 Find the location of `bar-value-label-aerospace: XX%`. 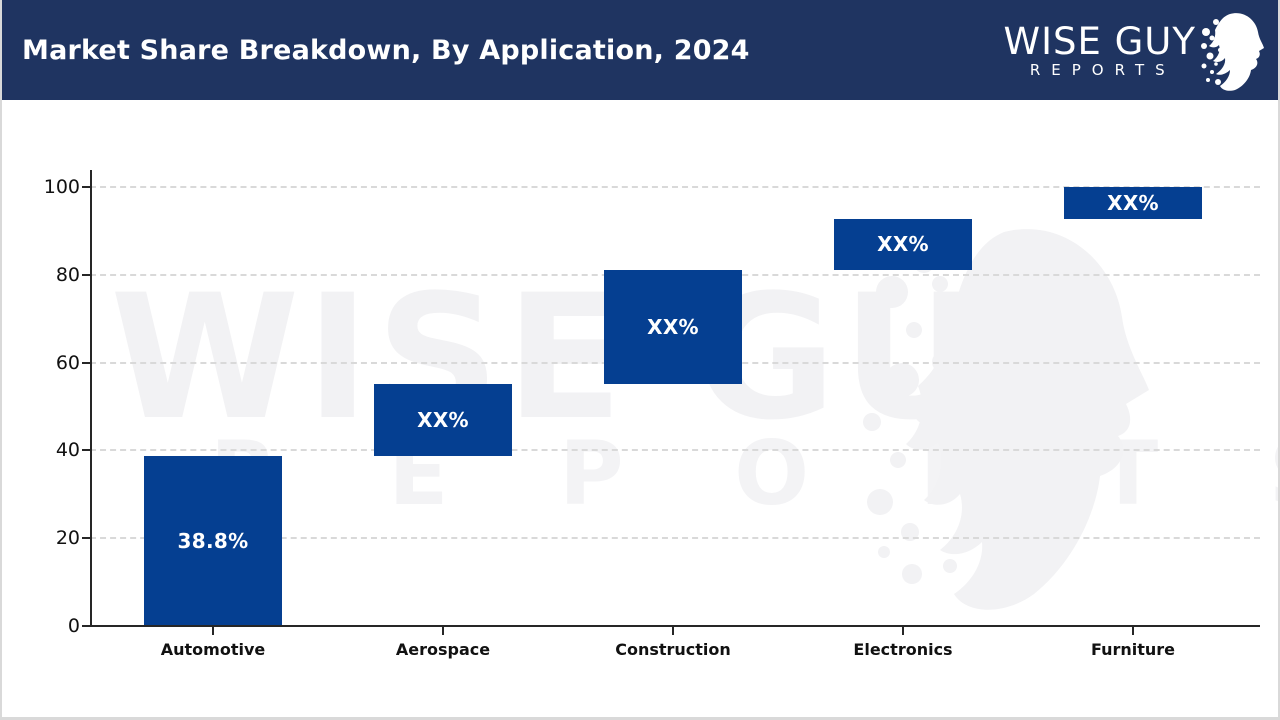

bar-value-label-aerospace: XX% is located at coordinates (443, 419).